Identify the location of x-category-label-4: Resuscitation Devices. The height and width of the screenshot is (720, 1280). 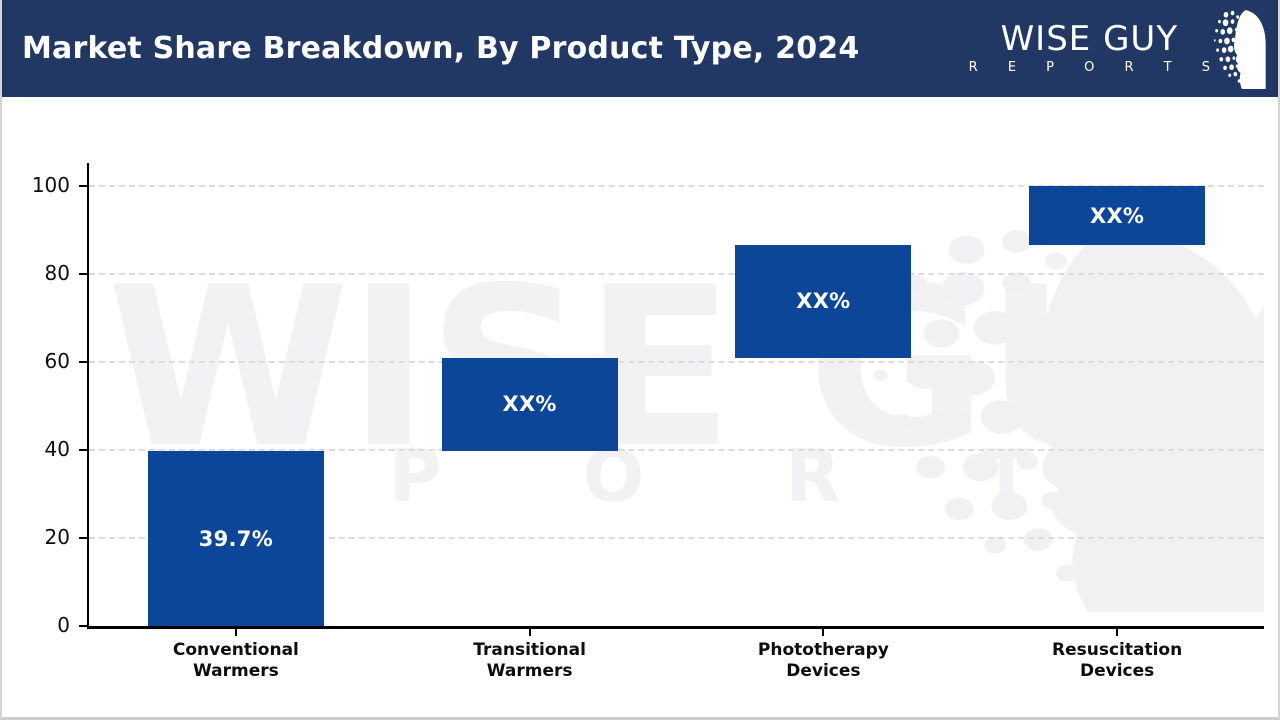
(1117, 661).